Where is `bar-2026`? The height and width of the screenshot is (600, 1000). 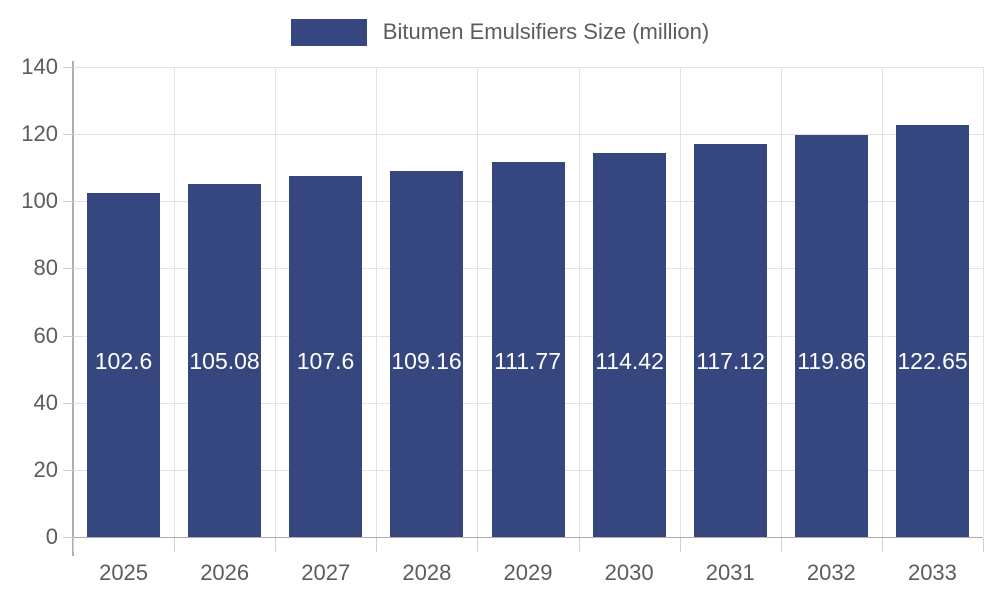 bar-2026 is located at coordinates (224, 360).